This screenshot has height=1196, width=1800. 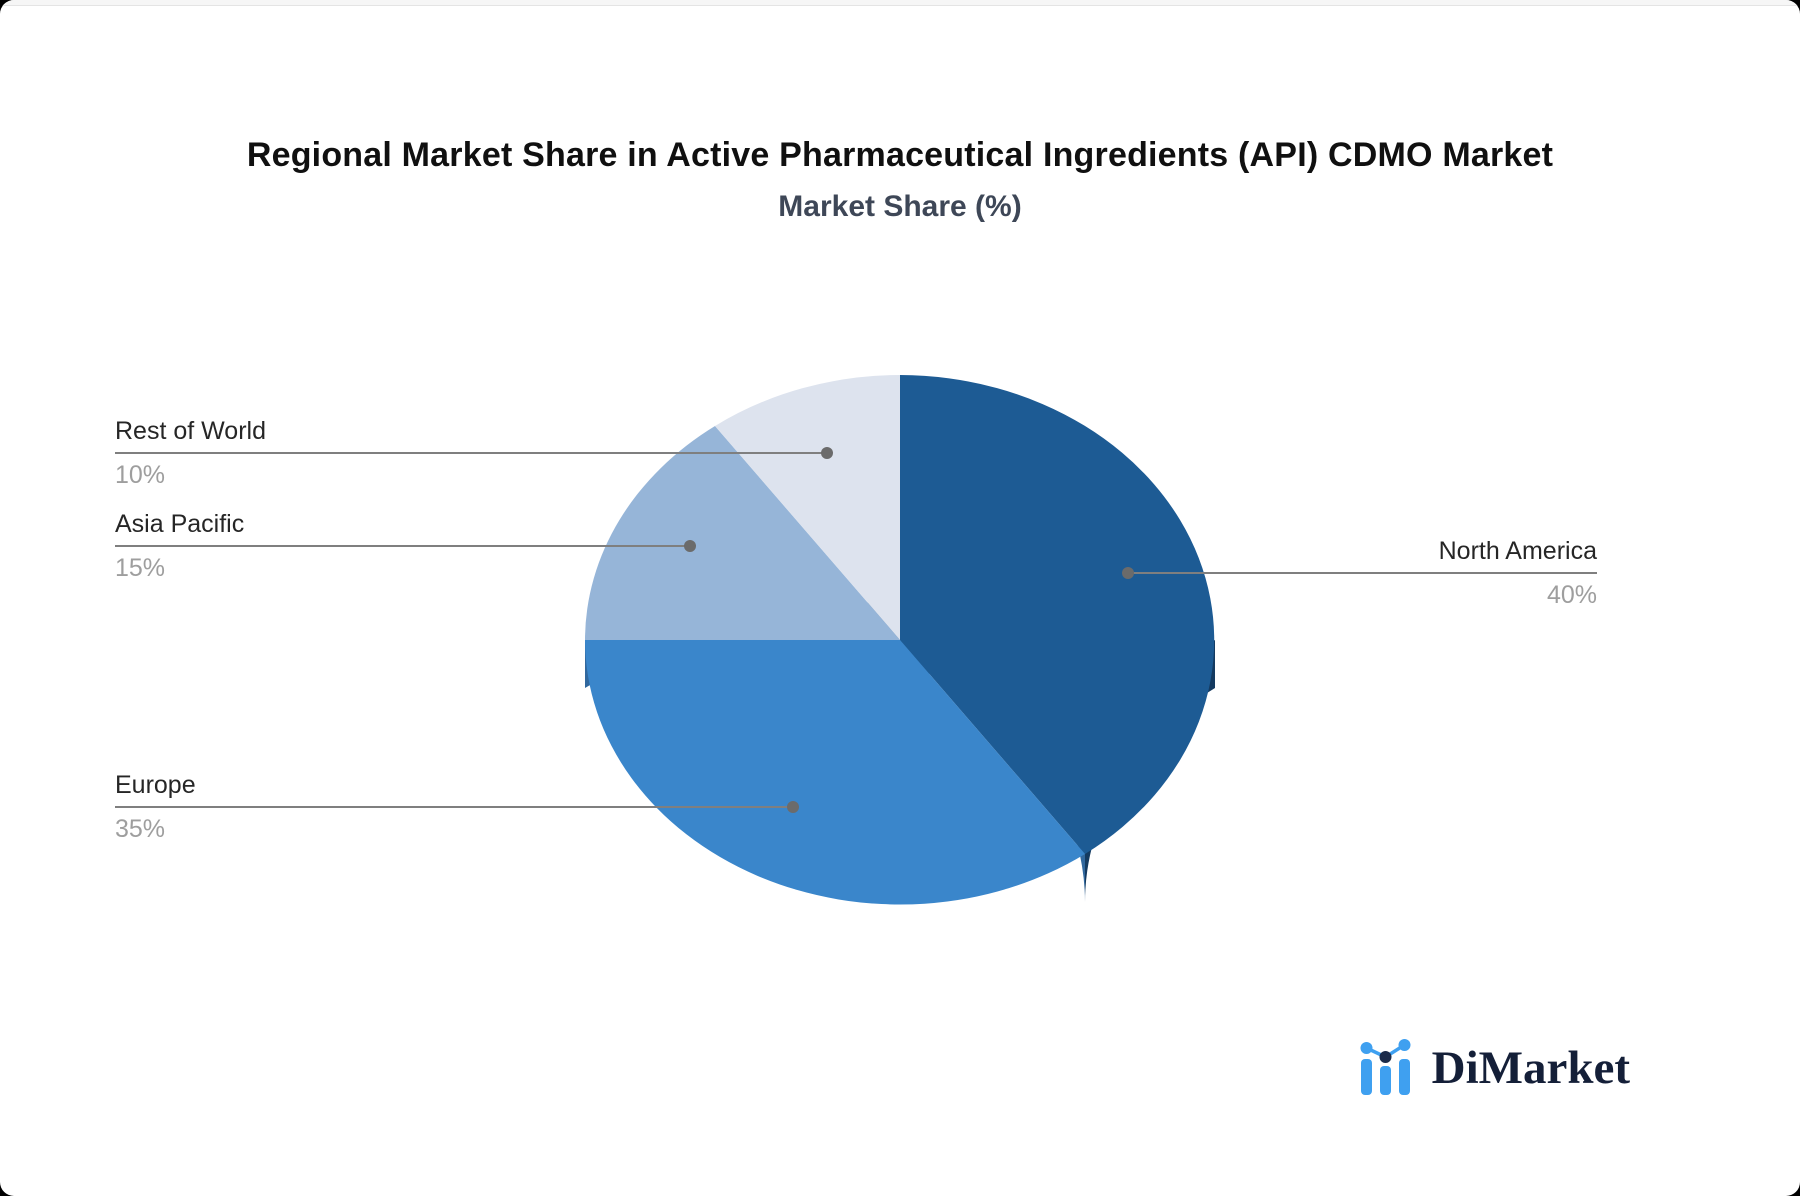 I want to click on pie-slice-north-america, so click(x=1057, y=614).